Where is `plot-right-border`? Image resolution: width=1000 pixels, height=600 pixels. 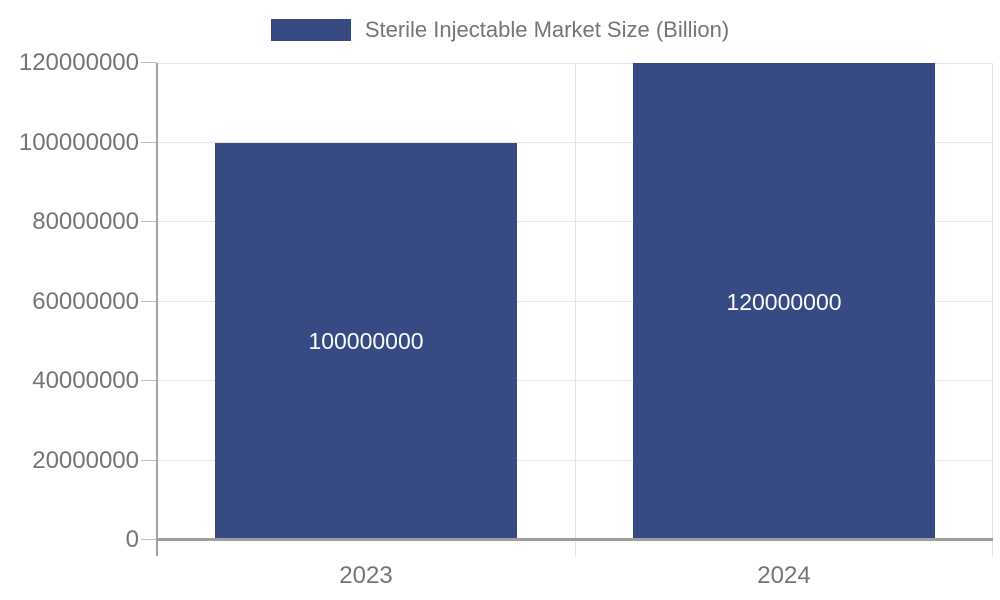
plot-right-border is located at coordinates (992, 309).